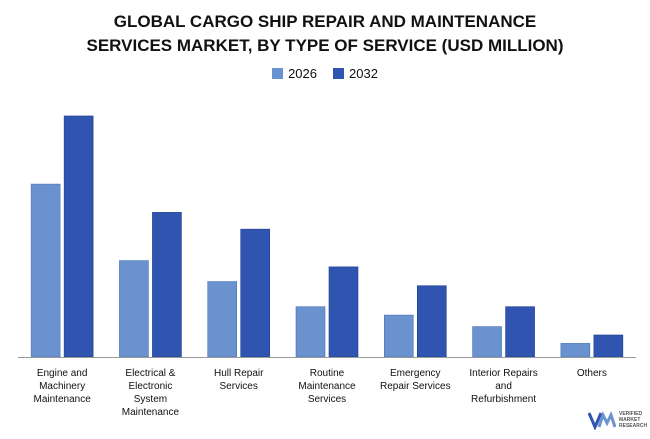 The image size is (650, 439). I want to click on category-label-3: Hull Repair Services, so click(239, 380).